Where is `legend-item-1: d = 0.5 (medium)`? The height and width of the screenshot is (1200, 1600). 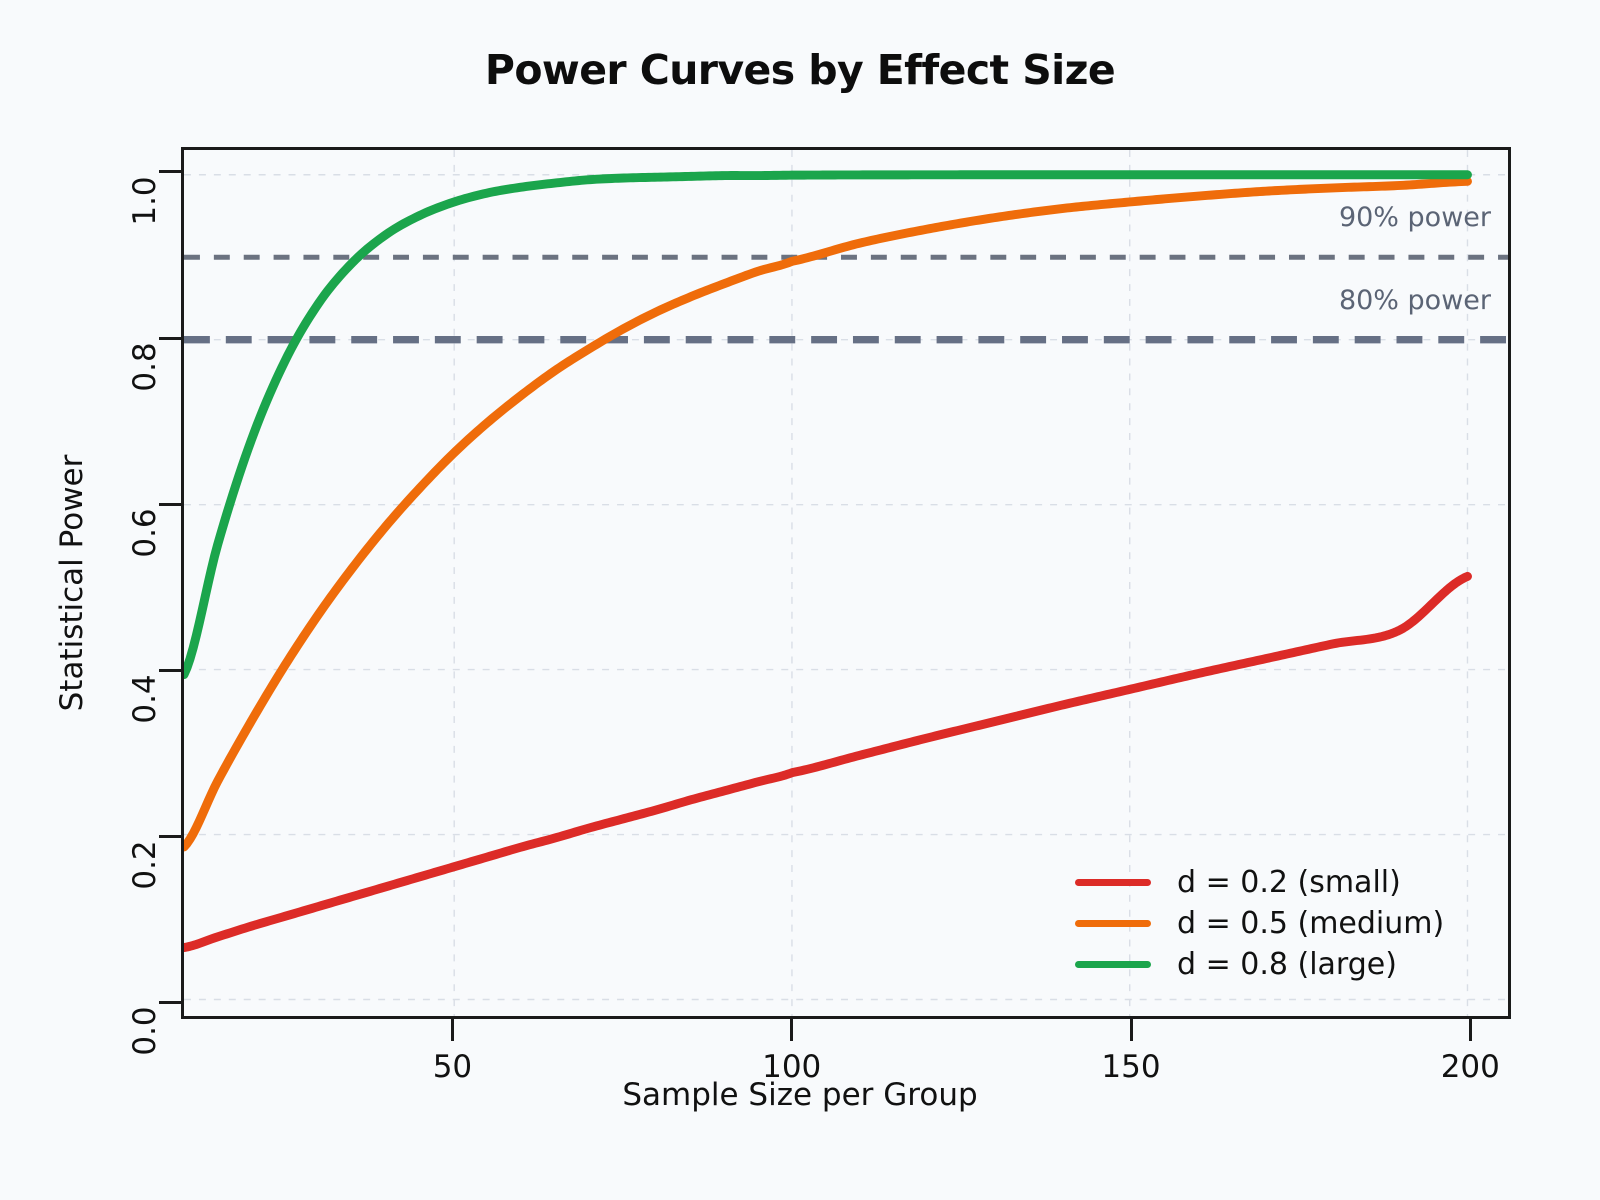
legend-item-1: d = 0.5 (medium) is located at coordinates (1275, 923).